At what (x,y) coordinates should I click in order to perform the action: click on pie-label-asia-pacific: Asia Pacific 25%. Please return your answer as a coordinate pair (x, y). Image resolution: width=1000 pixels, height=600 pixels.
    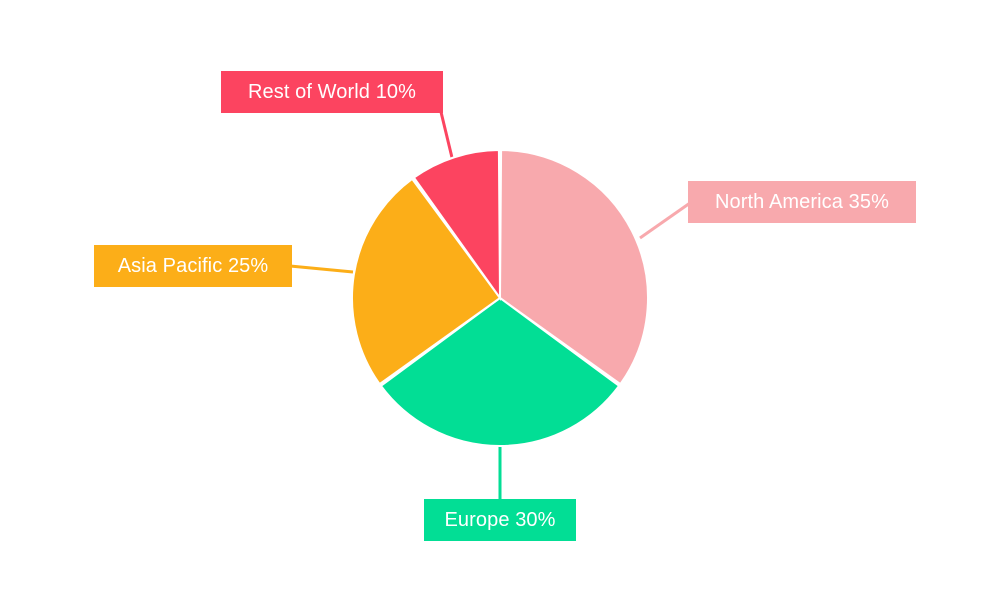
    Looking at the image, I should click on (193, 266).